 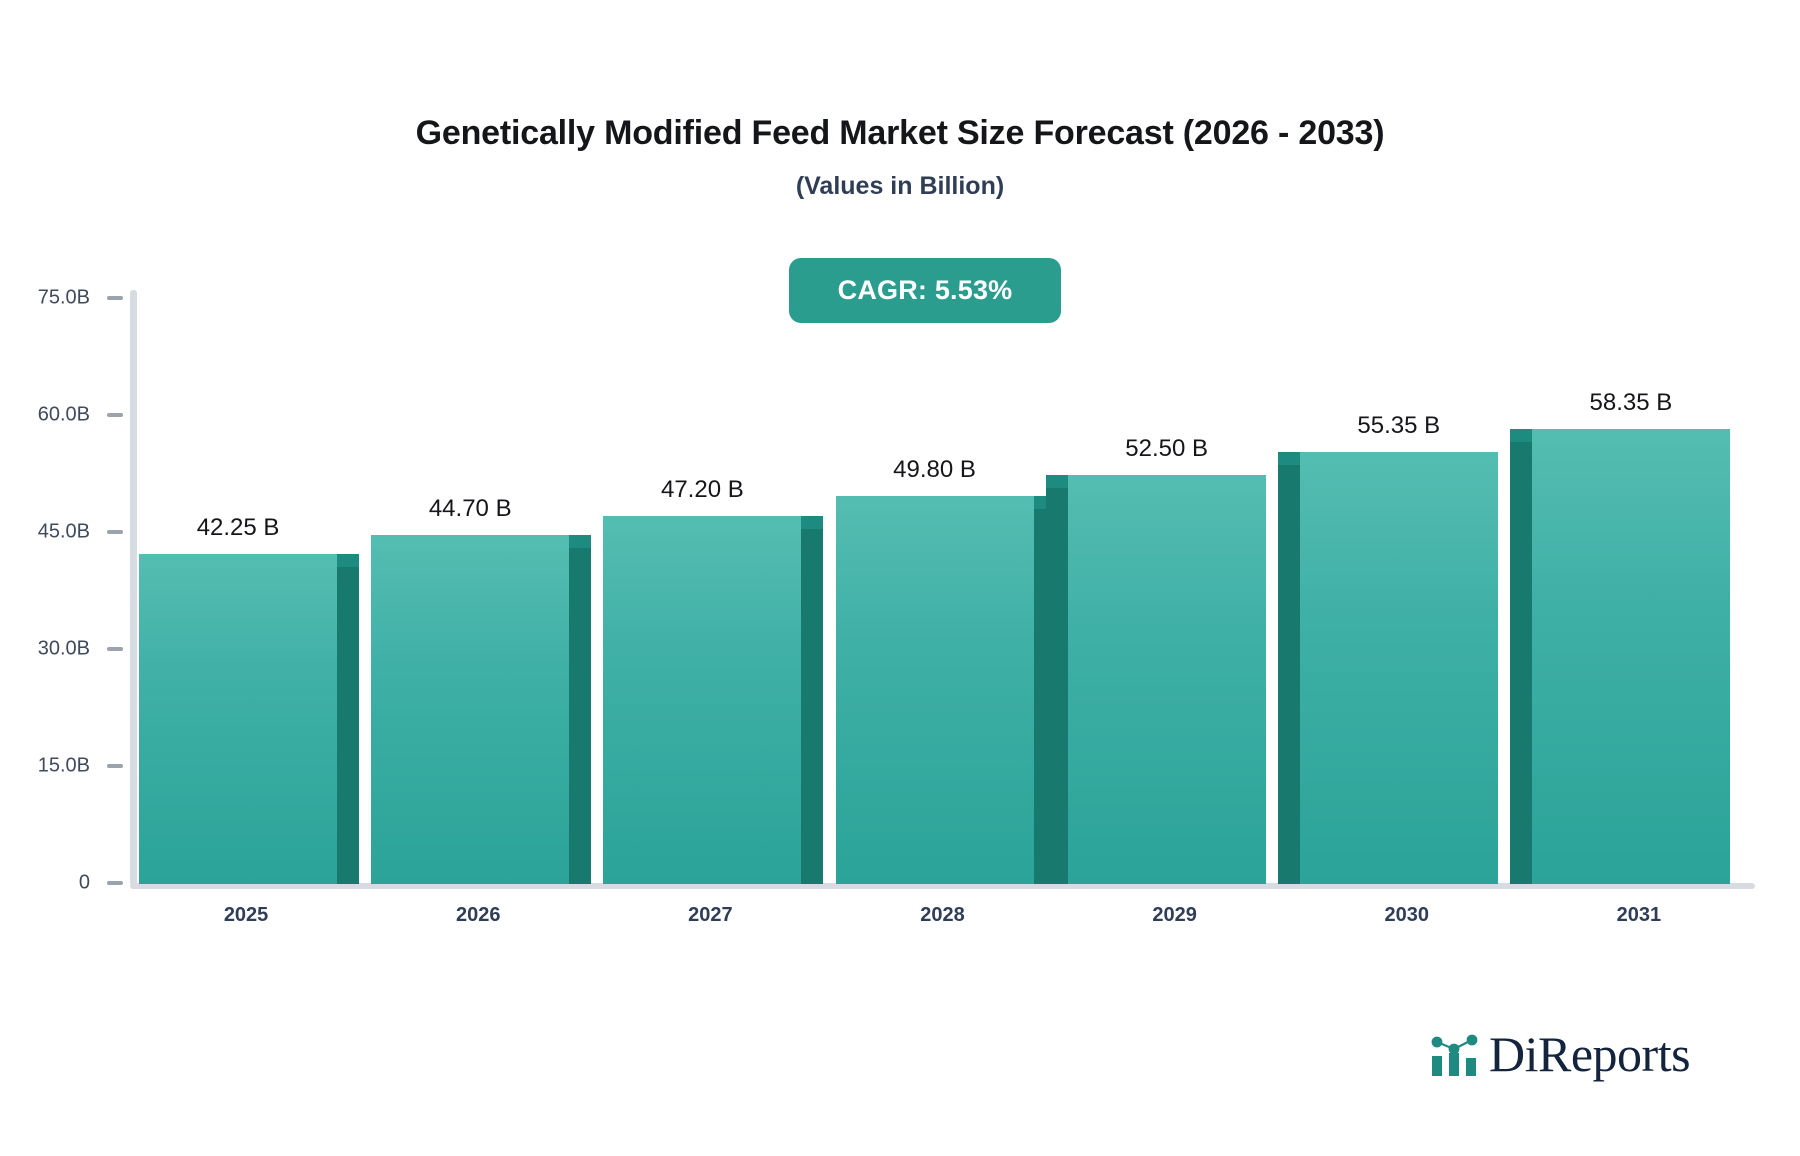 I want to click on bar: 49.80 B, so click(x=945, y=670).